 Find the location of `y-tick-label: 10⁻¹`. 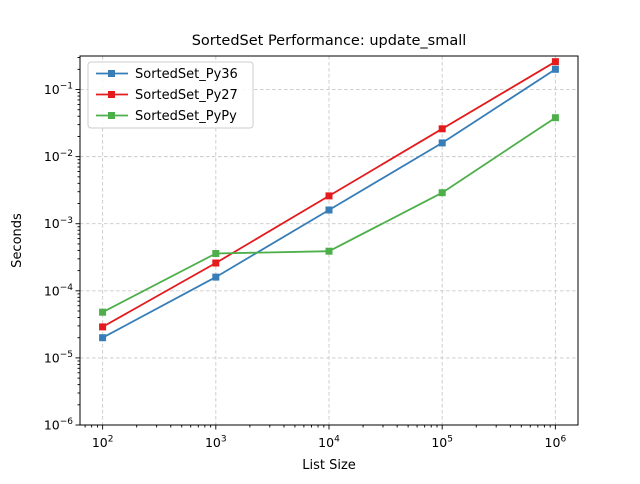

y-tick-label: 10⁻¹ is located at coordinates (58, 89).